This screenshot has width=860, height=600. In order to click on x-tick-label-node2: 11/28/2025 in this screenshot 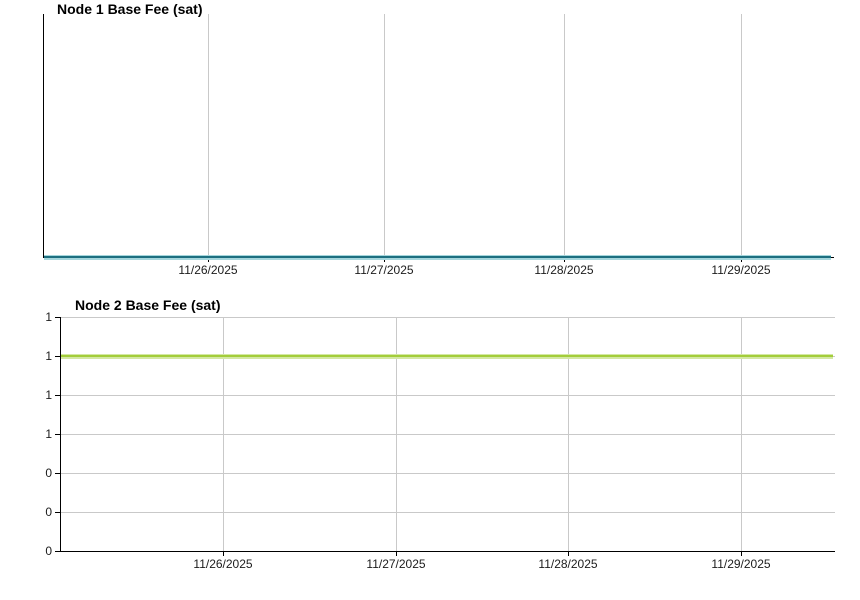, I will do `click(568, 564)`.